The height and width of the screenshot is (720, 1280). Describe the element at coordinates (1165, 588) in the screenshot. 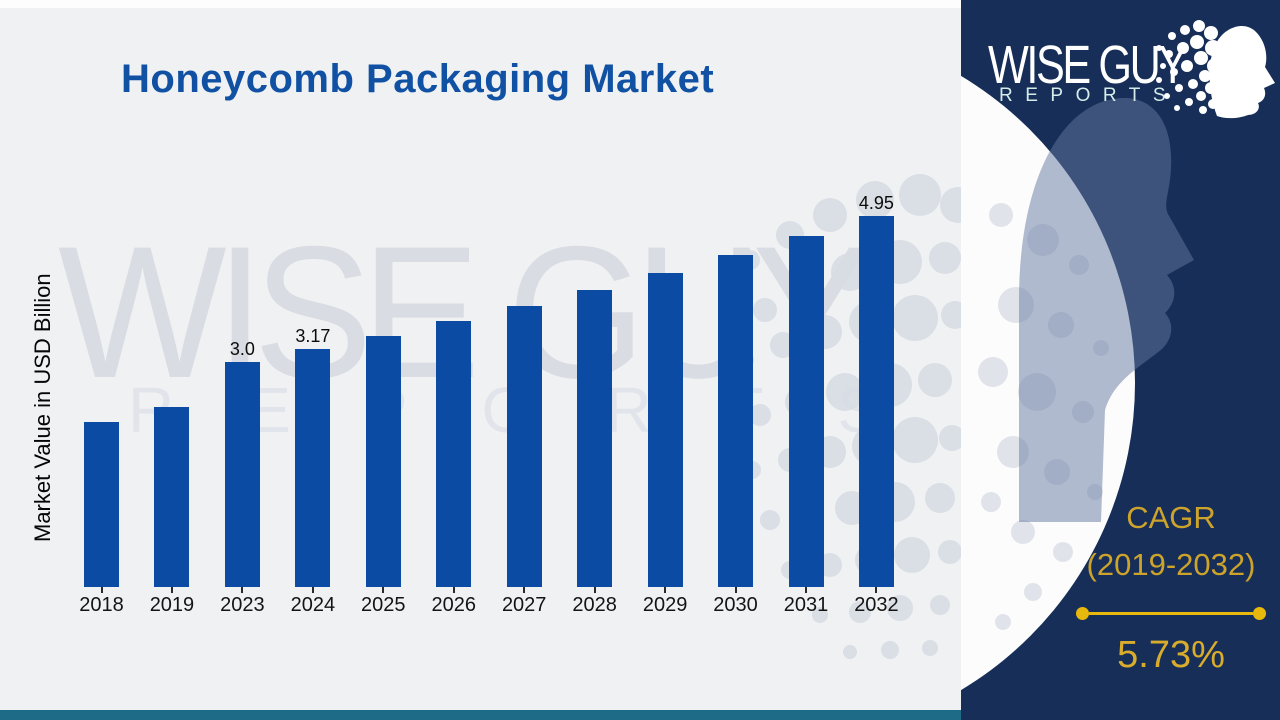

I see `cagr-block: CAGR (2019-2032) 5.73%` at that location.